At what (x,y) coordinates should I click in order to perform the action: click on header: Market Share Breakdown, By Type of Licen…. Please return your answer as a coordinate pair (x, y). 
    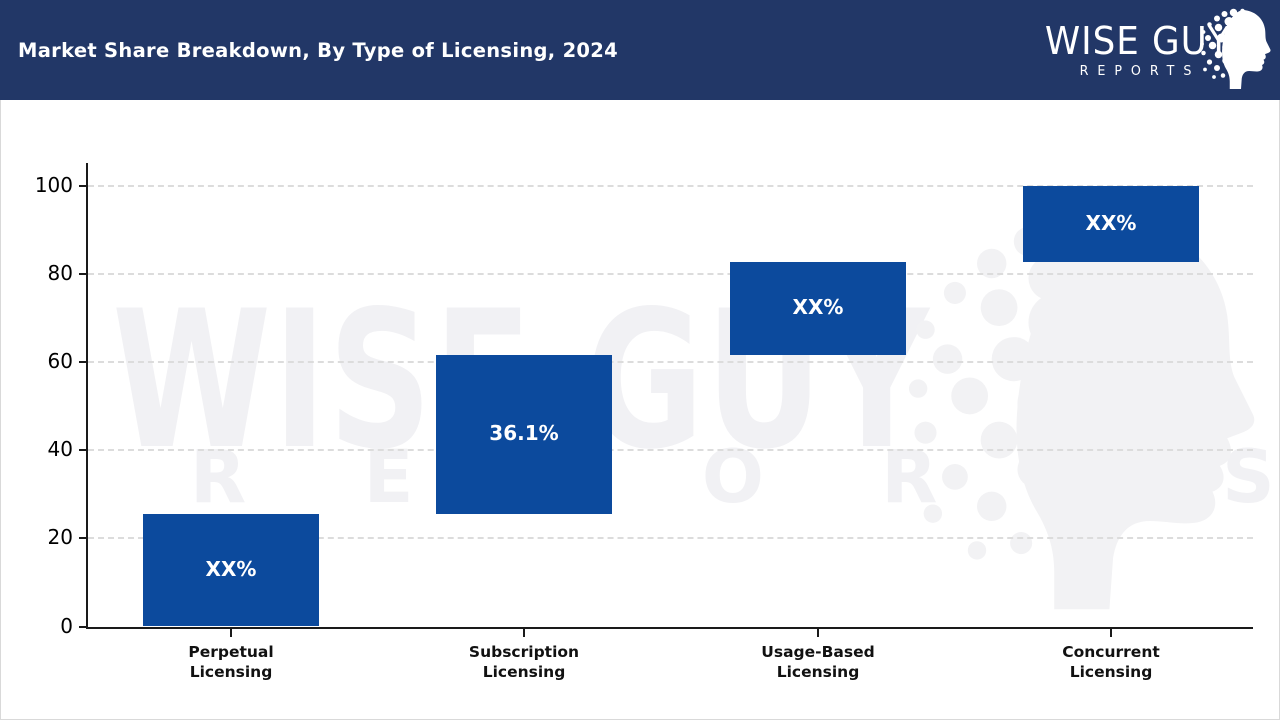
    Looking at the image, I should click on (640, 50).